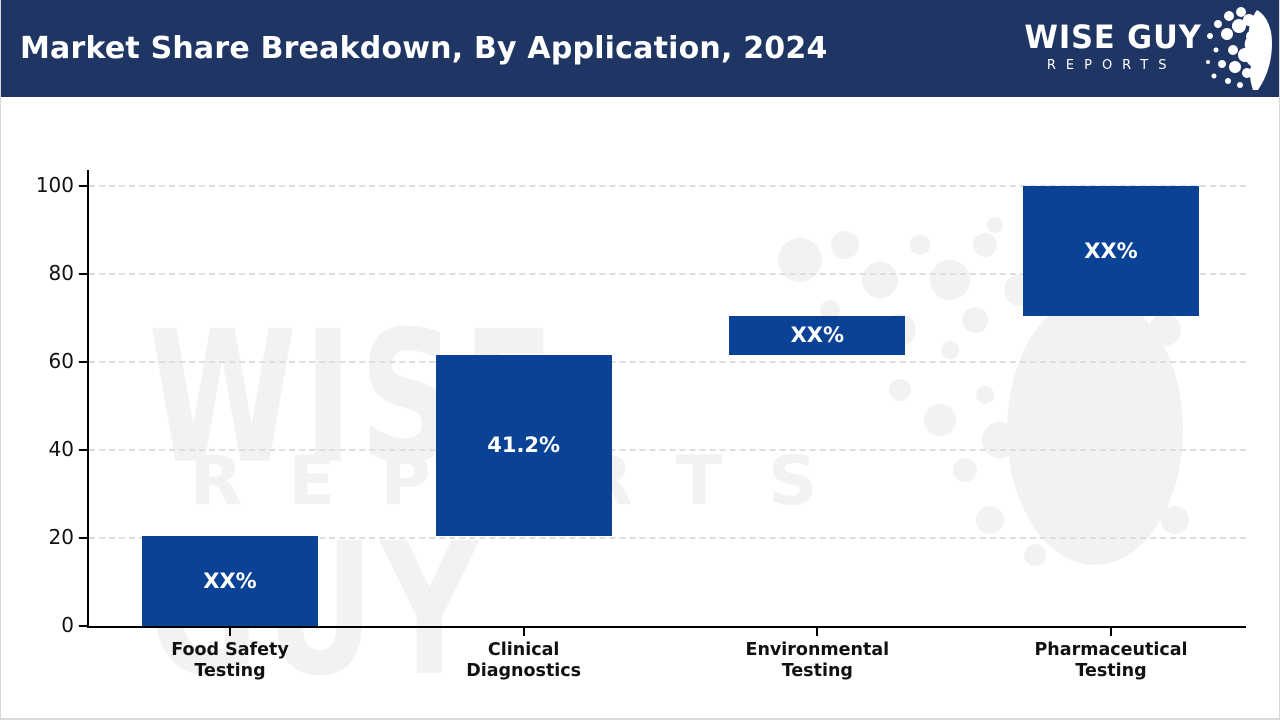 This screenshot has height=720, width=1280. What do you see at coordinates (54, 185) in the screenshot?
I see `y-axis-tick-label: 100` at bounding box center [54, 185].